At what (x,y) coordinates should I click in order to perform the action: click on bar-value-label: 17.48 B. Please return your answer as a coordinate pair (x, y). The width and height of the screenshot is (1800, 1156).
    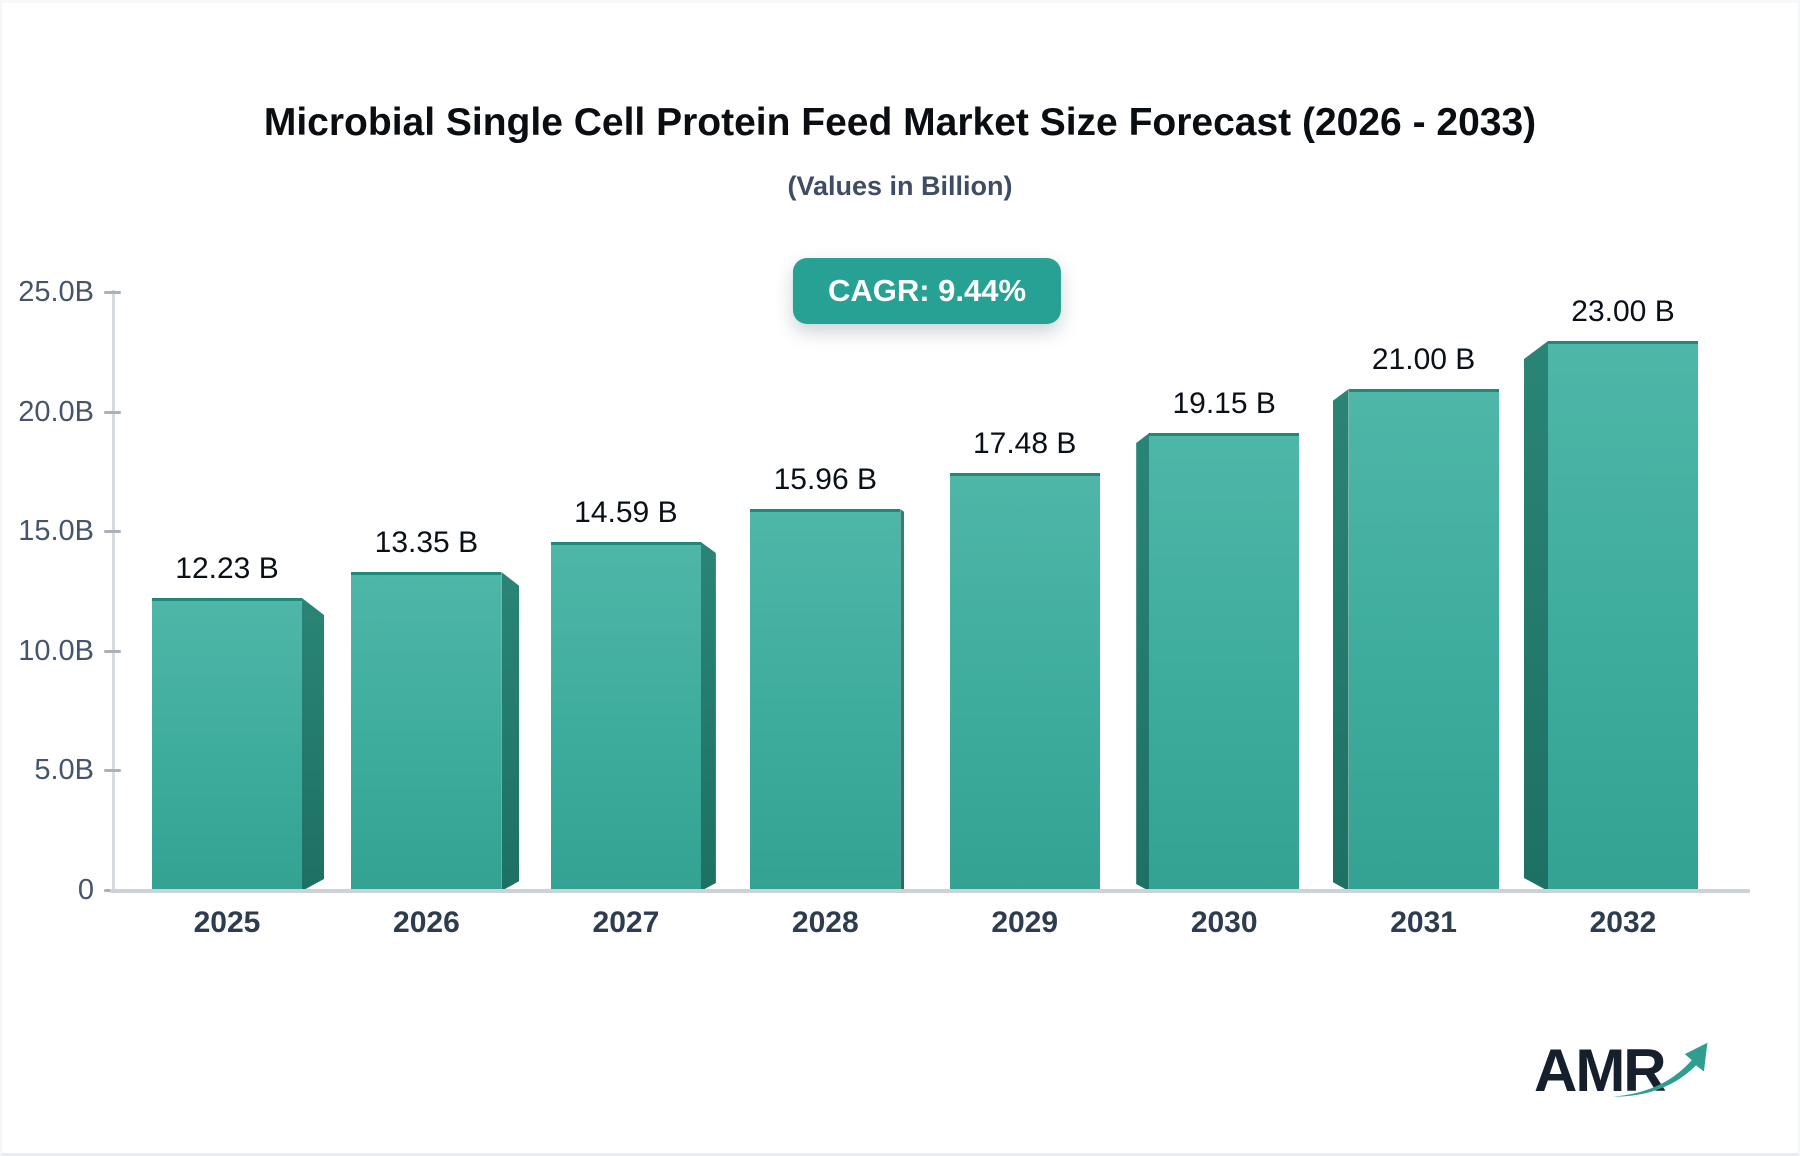
    Looking at the image, I should click on (1024, 443).